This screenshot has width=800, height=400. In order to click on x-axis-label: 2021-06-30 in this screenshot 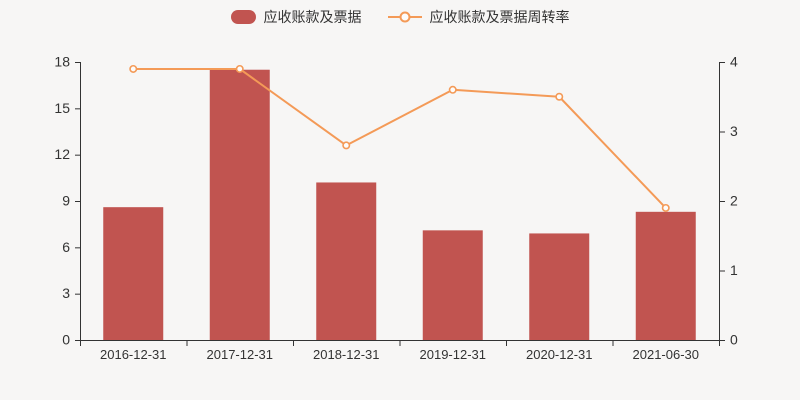, I will do `click(666, 354)`.